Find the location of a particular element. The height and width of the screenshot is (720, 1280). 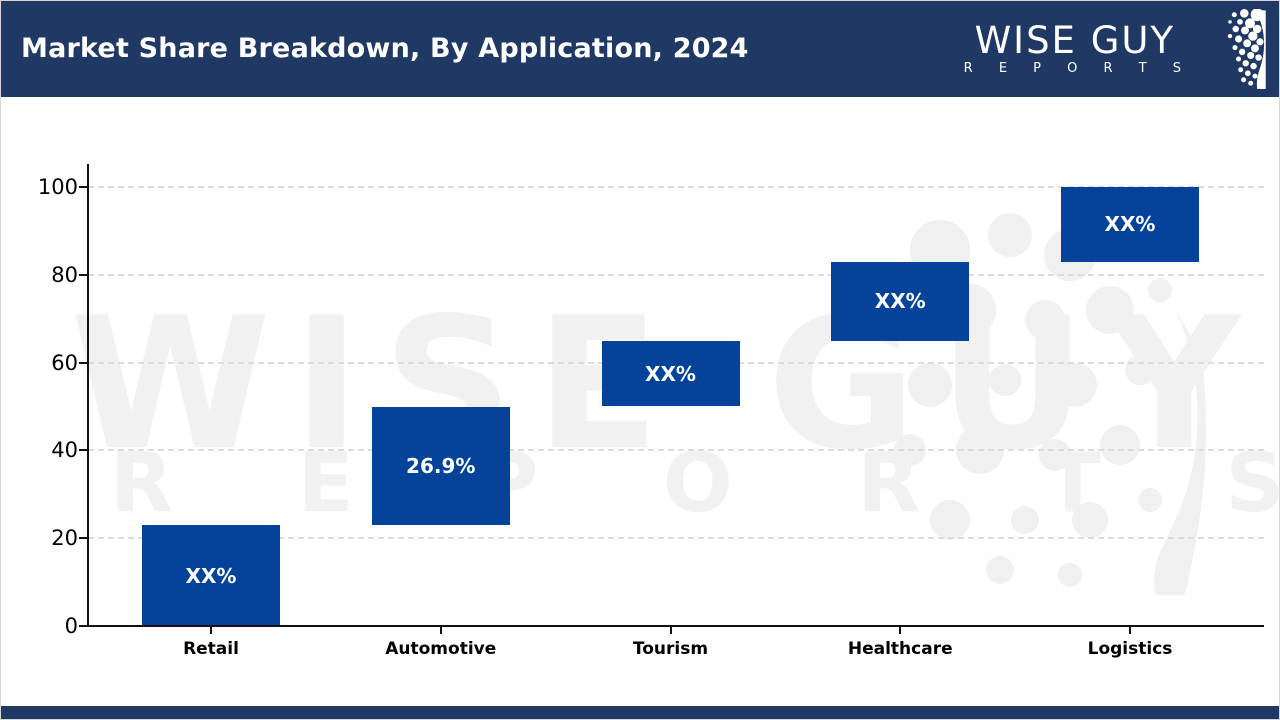

bar-logistics: XX% is located at coordinates (1130, 224).